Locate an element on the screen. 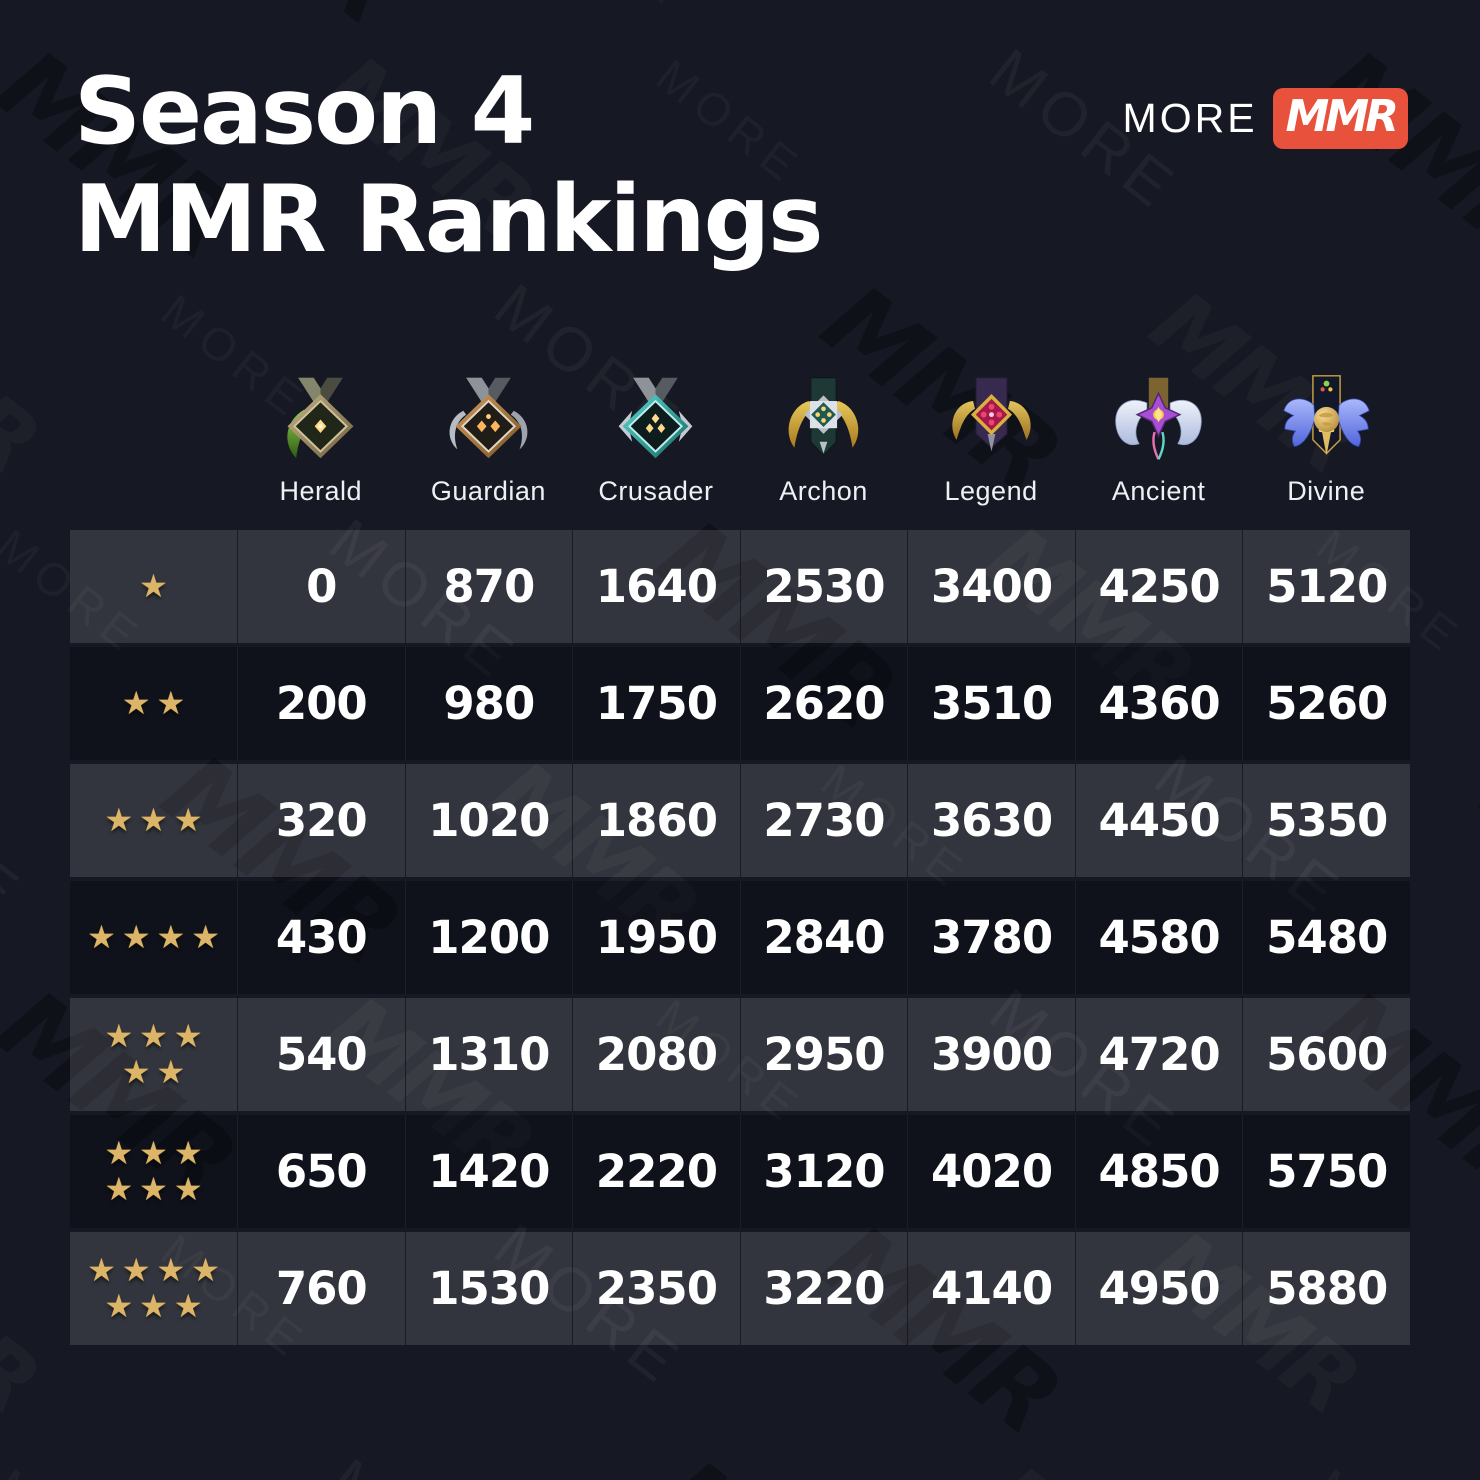 The height and width of the screenshot is (1480, 1480). mmr-value-cell: 3400 is located at coordinates (991, 586).